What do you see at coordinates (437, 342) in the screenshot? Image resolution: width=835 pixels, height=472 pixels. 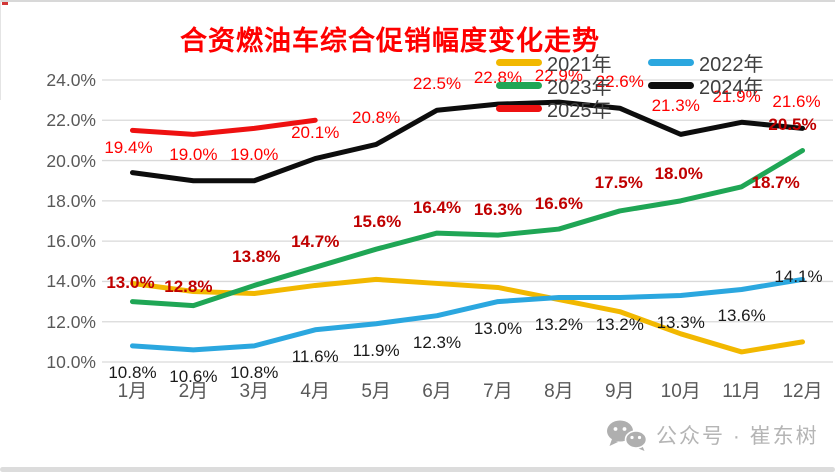 I see `data-label-2022年: 12.3%` at bounding box center [437, 342].